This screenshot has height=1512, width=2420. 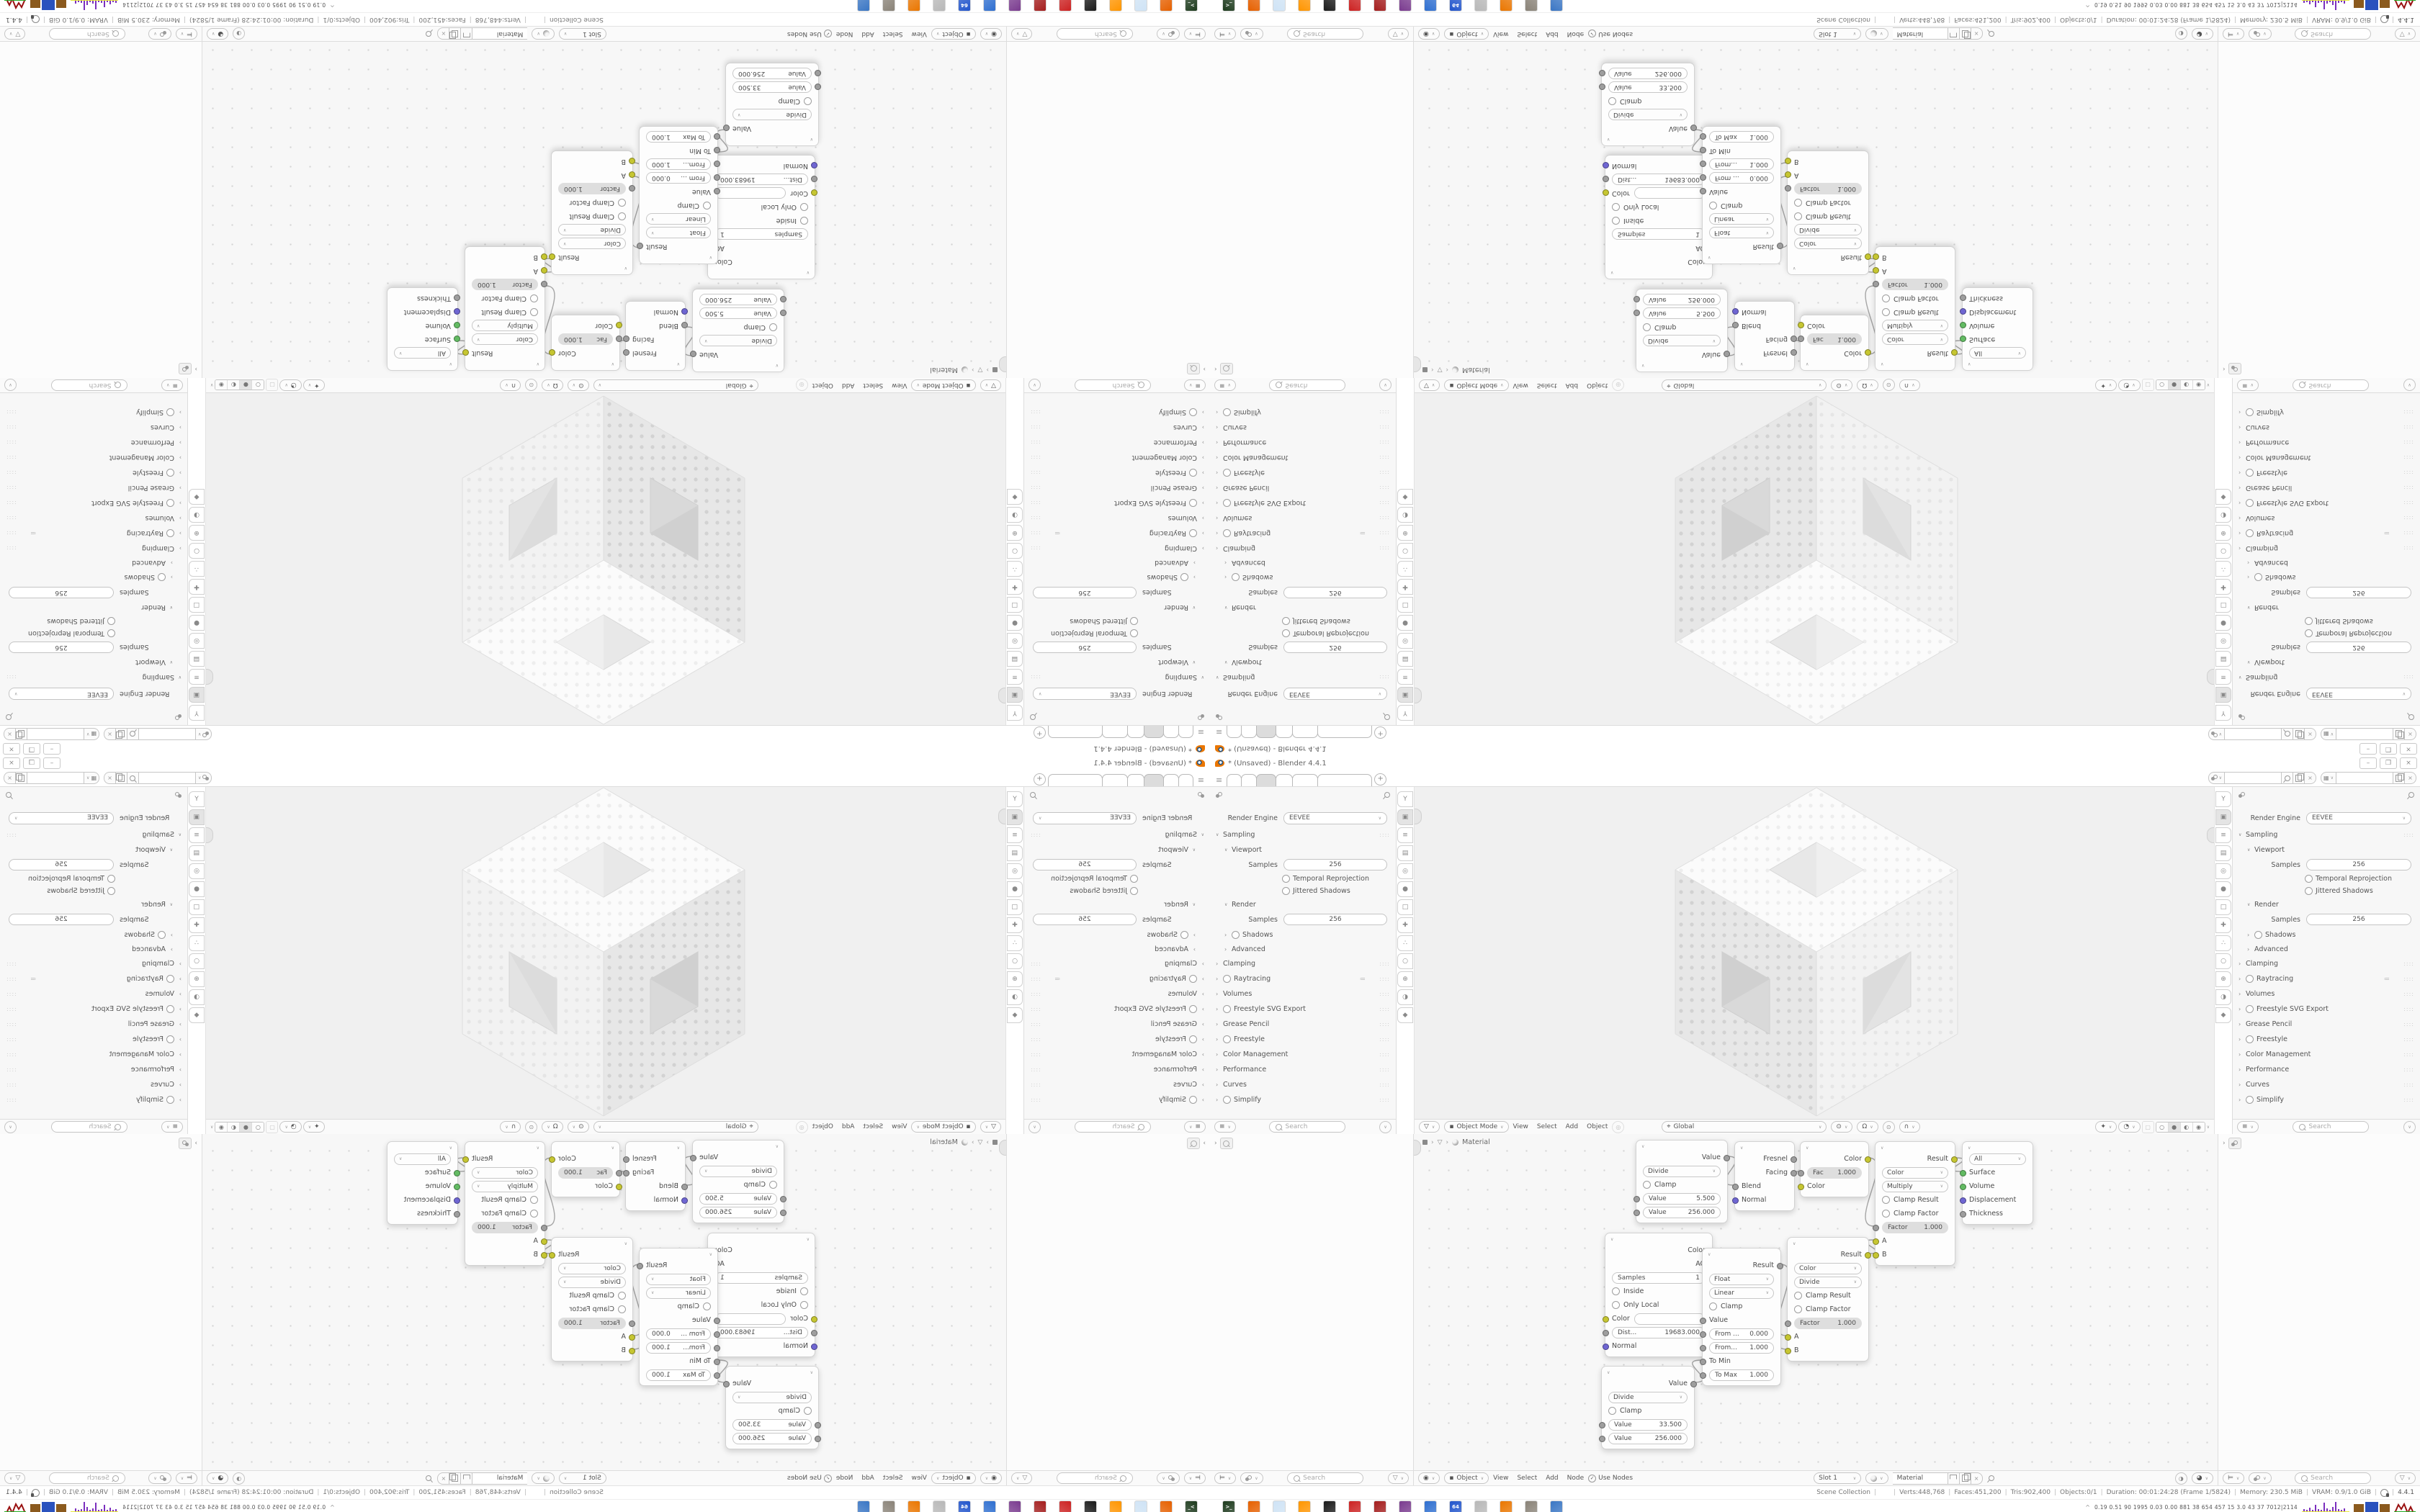 What do you see at coordinates (1828, 1282) in the screenshot?
I see `node-dropdown: Divide ∨` at bounding box center [1828, 1282].